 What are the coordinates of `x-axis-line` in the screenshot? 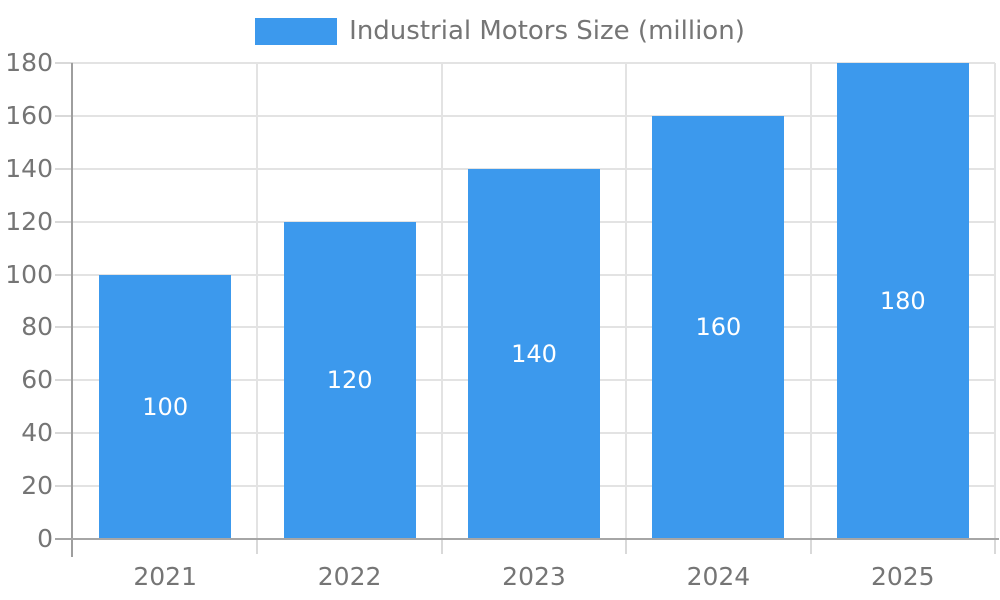 It's located at (527, 539).